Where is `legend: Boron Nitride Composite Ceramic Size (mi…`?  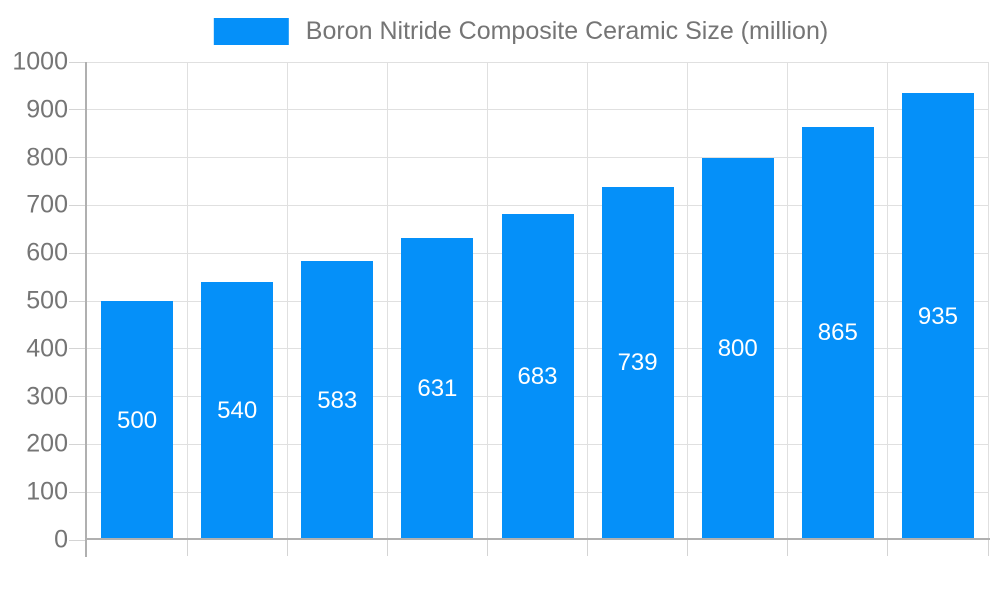
legend: Boron Nitride Composite Ceramic Size (mi… is located at coordinates (521, 31).